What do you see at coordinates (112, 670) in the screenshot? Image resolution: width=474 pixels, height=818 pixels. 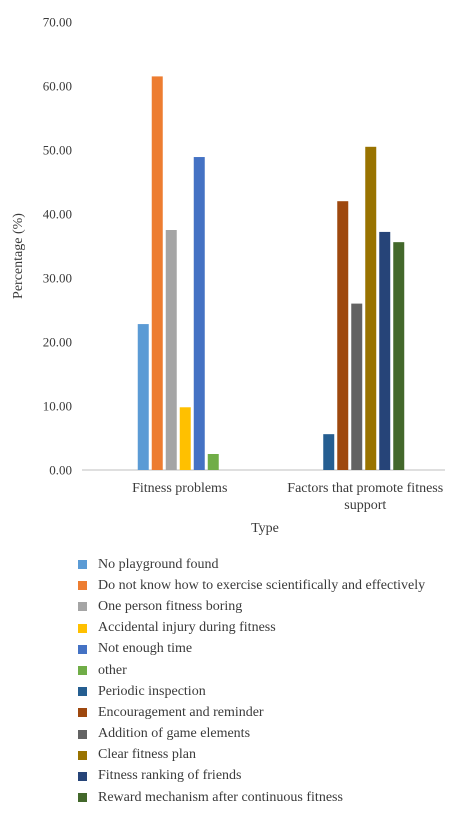 I see `legend-label: other` at bounding box center [112, 670].